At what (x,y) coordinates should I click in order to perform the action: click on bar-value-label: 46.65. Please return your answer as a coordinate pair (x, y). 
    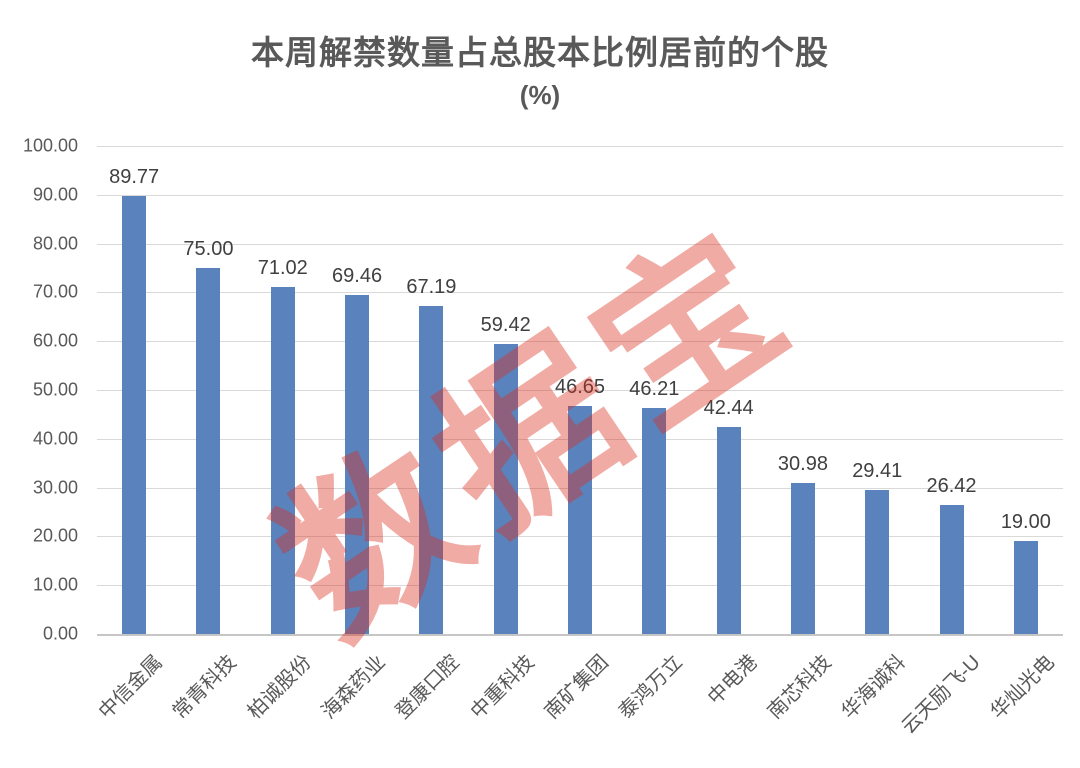
    Looking at the image, I should click on (580, 387).